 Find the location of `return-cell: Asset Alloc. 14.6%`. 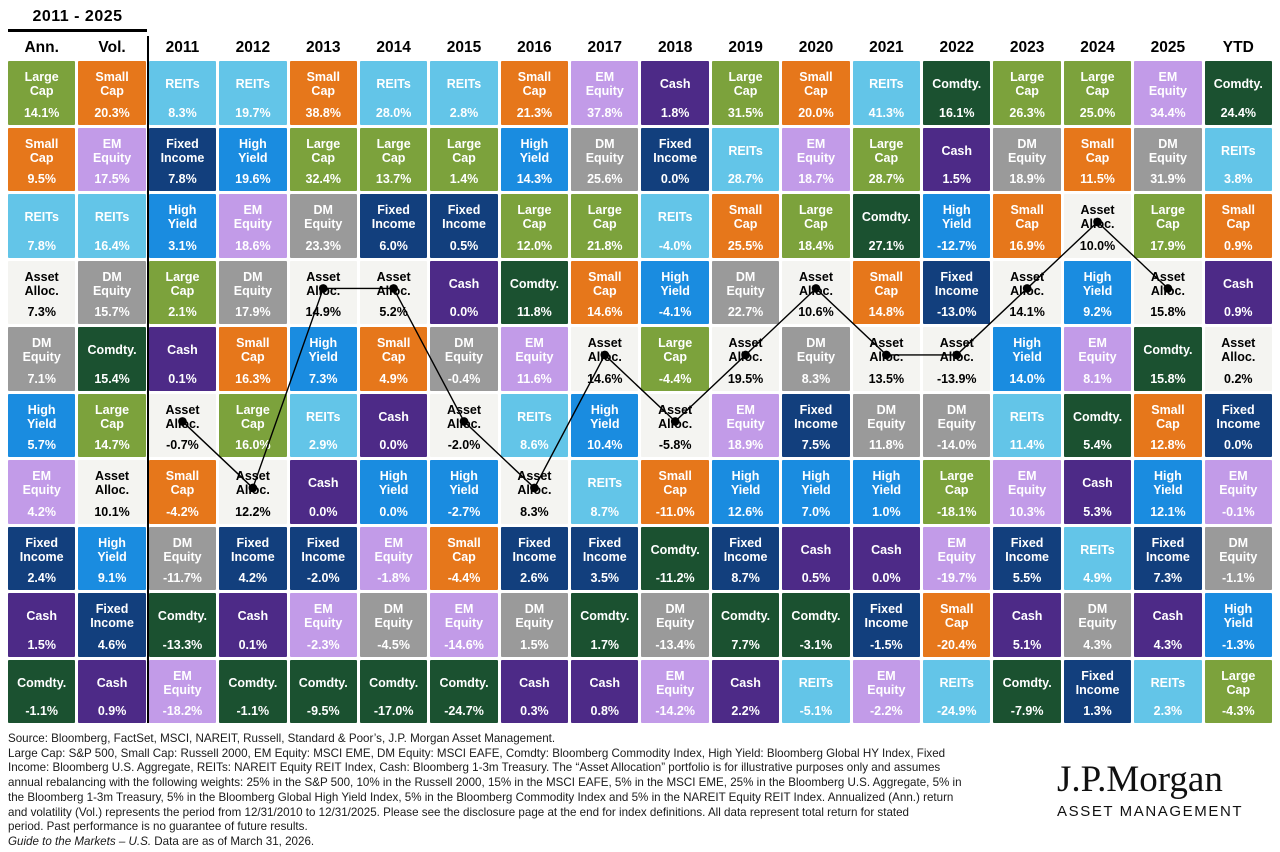

return-cell: Asset Alloc. 14.6% is located at coordinates (605, 359).